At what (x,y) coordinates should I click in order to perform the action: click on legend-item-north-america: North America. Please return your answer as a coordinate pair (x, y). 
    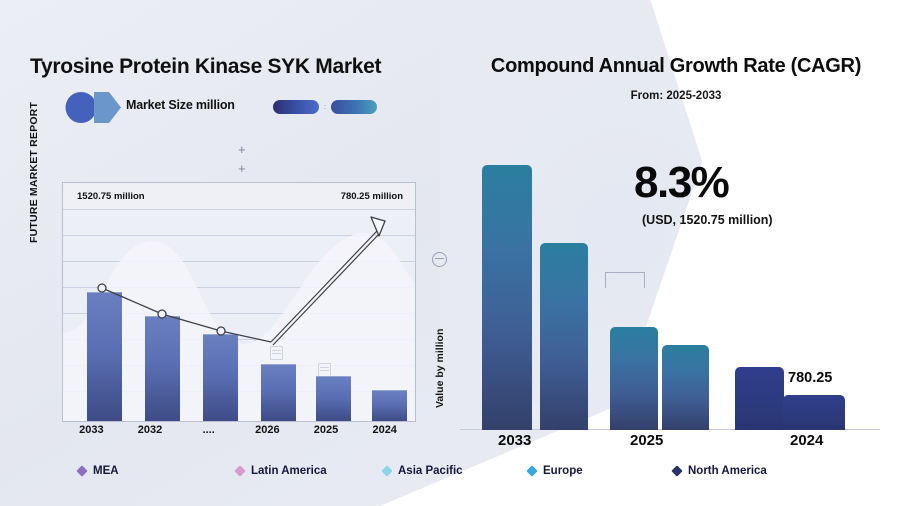
    Looking at the image, I should click on (719, 471).